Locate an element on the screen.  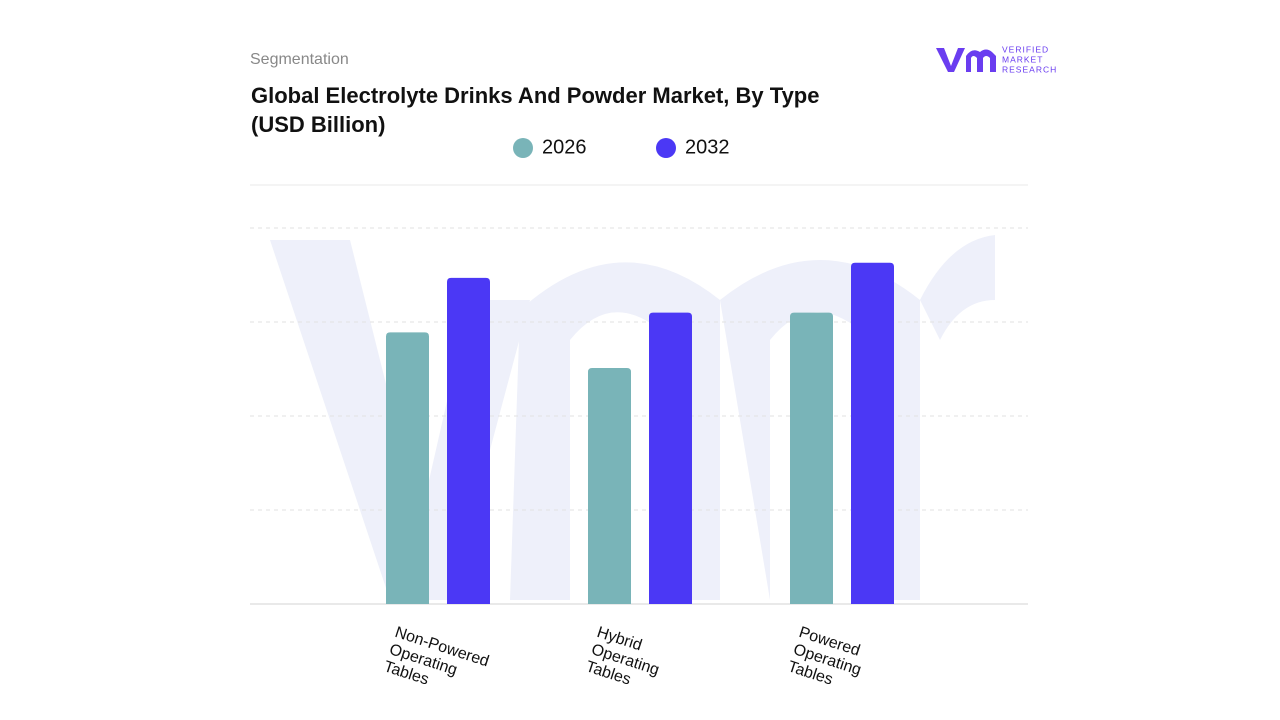
logo-text: VERIFIED is located at coordinates (1025, 49).